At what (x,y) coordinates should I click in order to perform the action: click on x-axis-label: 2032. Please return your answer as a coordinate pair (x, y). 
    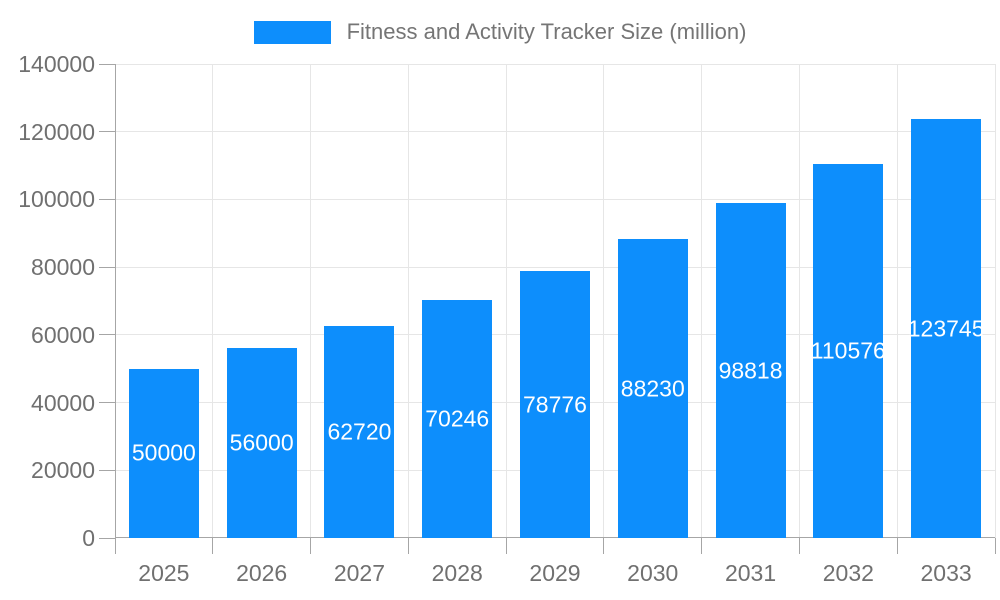
    Looking at the image, I should click on (848, 573).